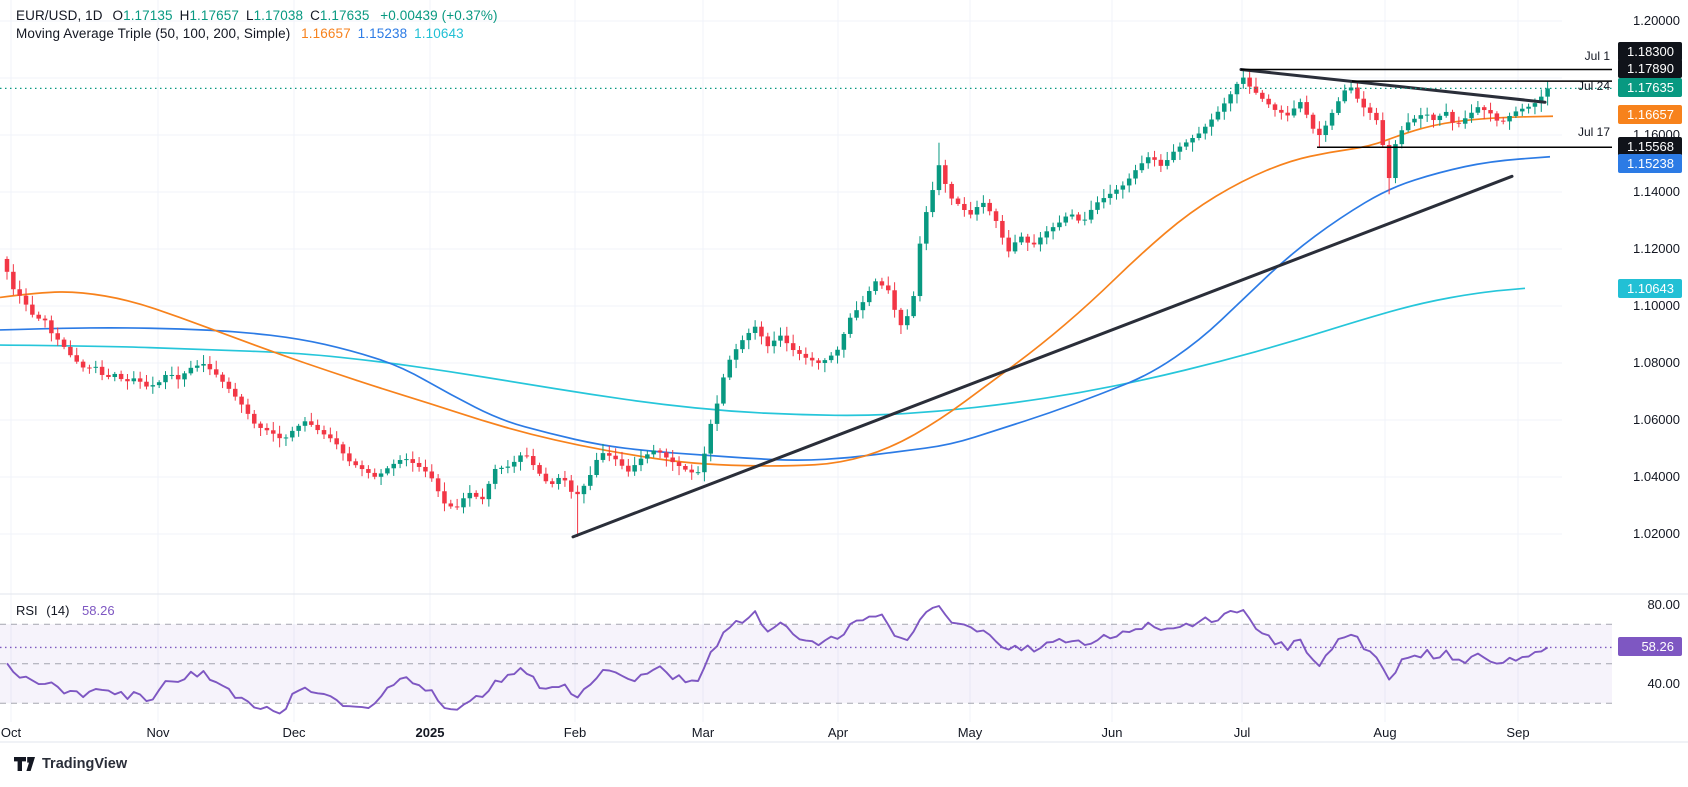 The height and width of the screenshot is (787, 1688). What do you see at coordinates (382, 33) in the screenshot?
I see `ma-header-value: 1.15238` at bounding box center [382, 33].